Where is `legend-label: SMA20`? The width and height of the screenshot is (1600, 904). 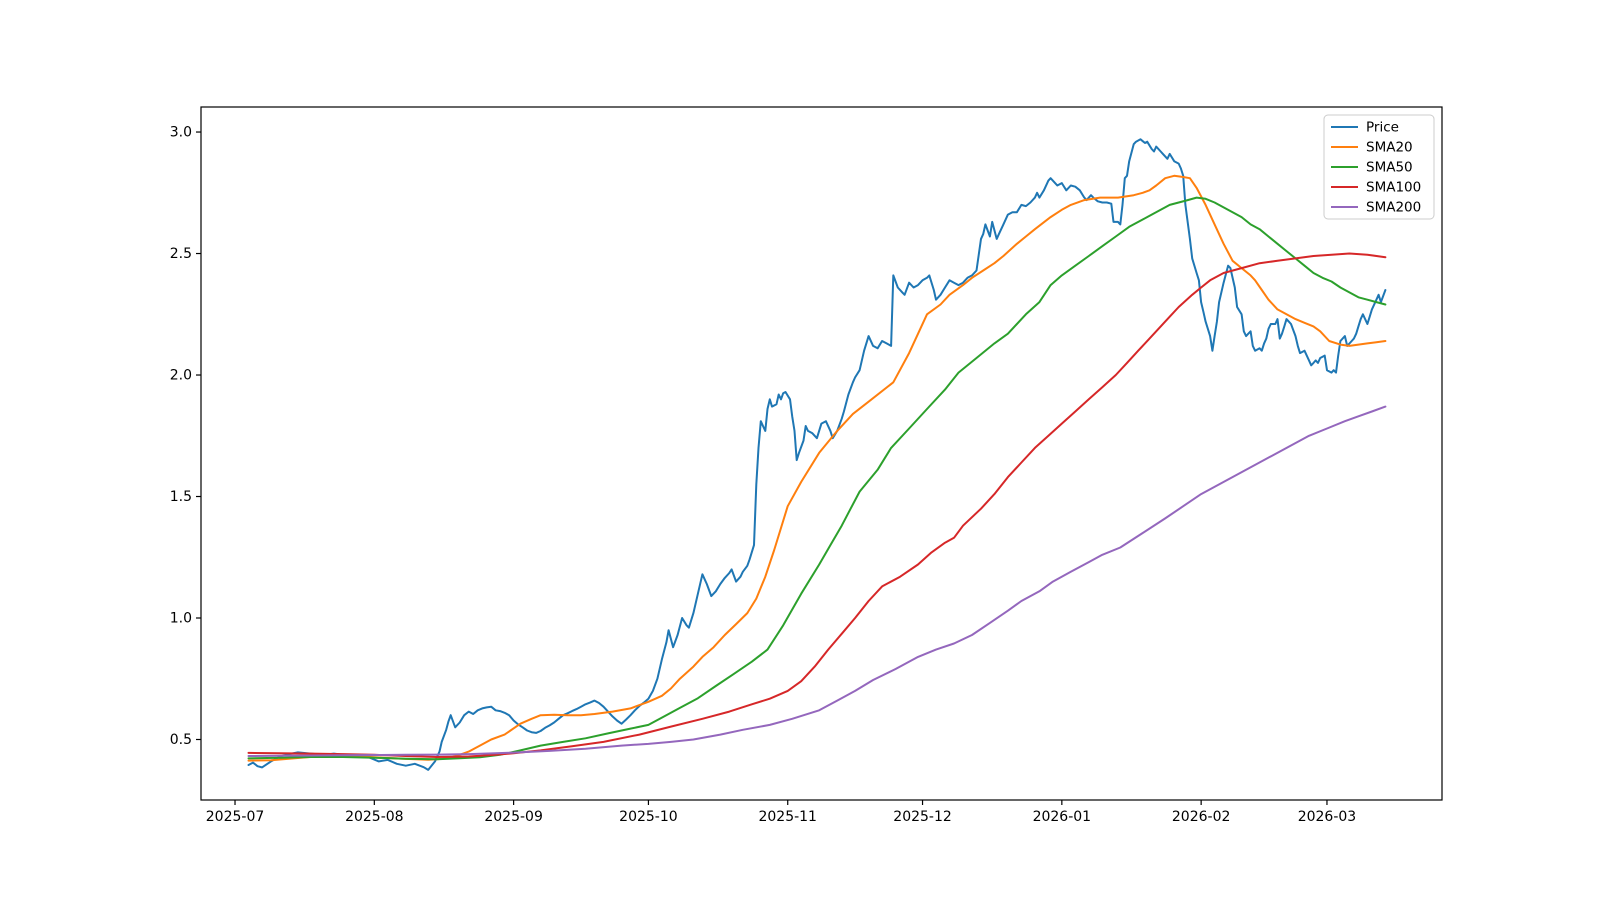
legend-label: SMA20 is located at coordinates (1389, 148).